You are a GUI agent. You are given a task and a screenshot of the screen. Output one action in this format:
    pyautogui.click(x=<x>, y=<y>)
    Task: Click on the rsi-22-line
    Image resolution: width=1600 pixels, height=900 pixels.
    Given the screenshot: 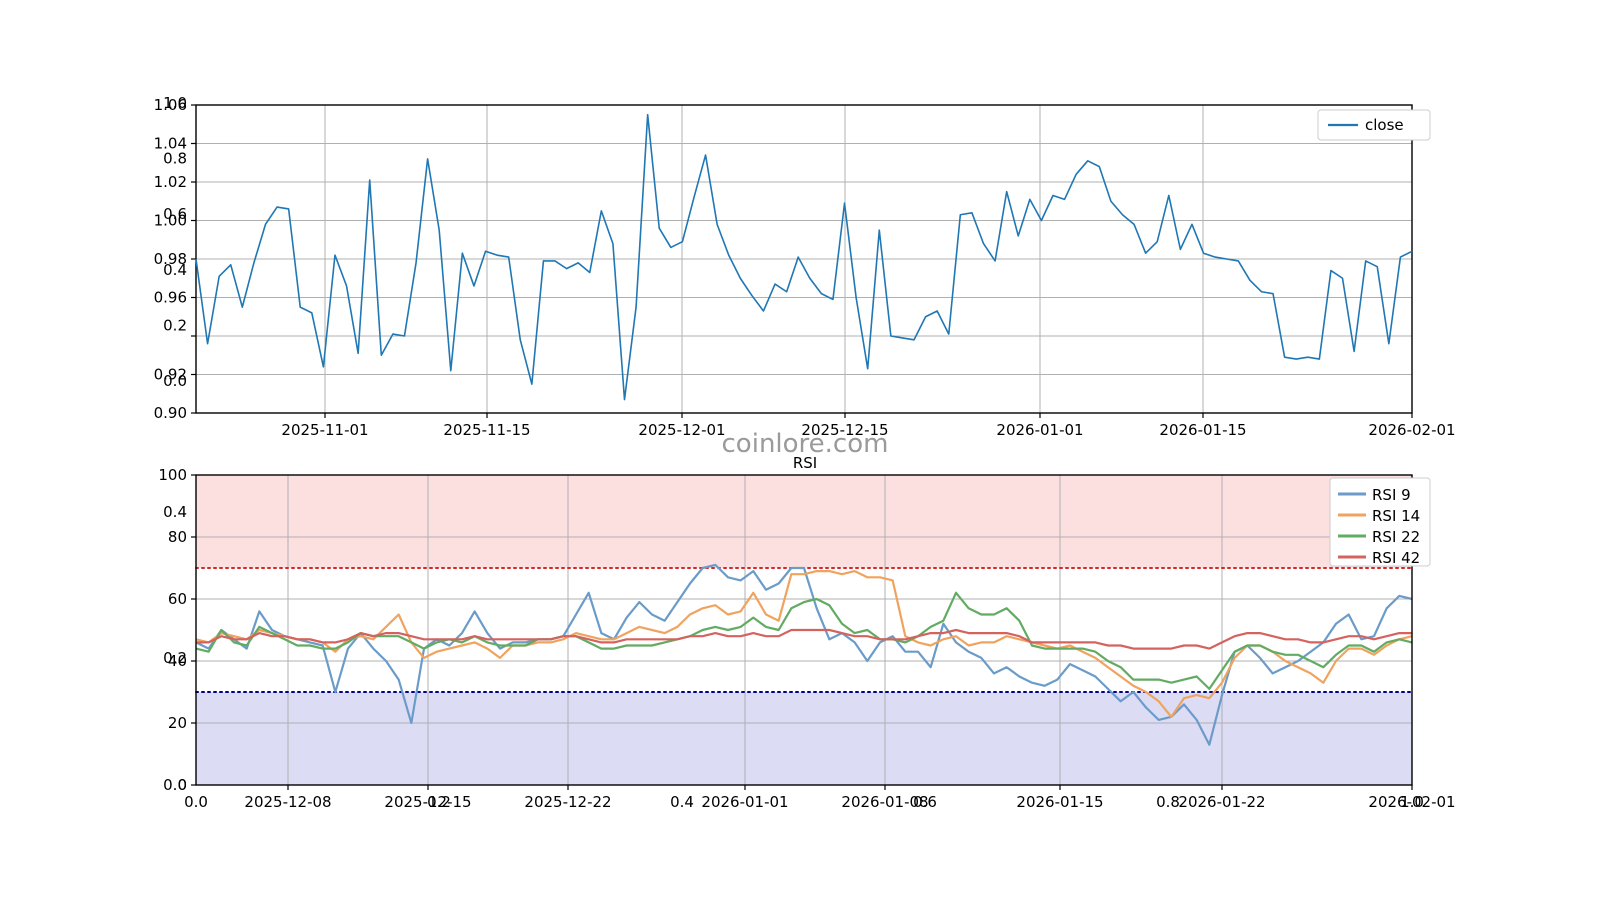 What is the action you would take?
    pyautogui.click(x=804, y=640)
    